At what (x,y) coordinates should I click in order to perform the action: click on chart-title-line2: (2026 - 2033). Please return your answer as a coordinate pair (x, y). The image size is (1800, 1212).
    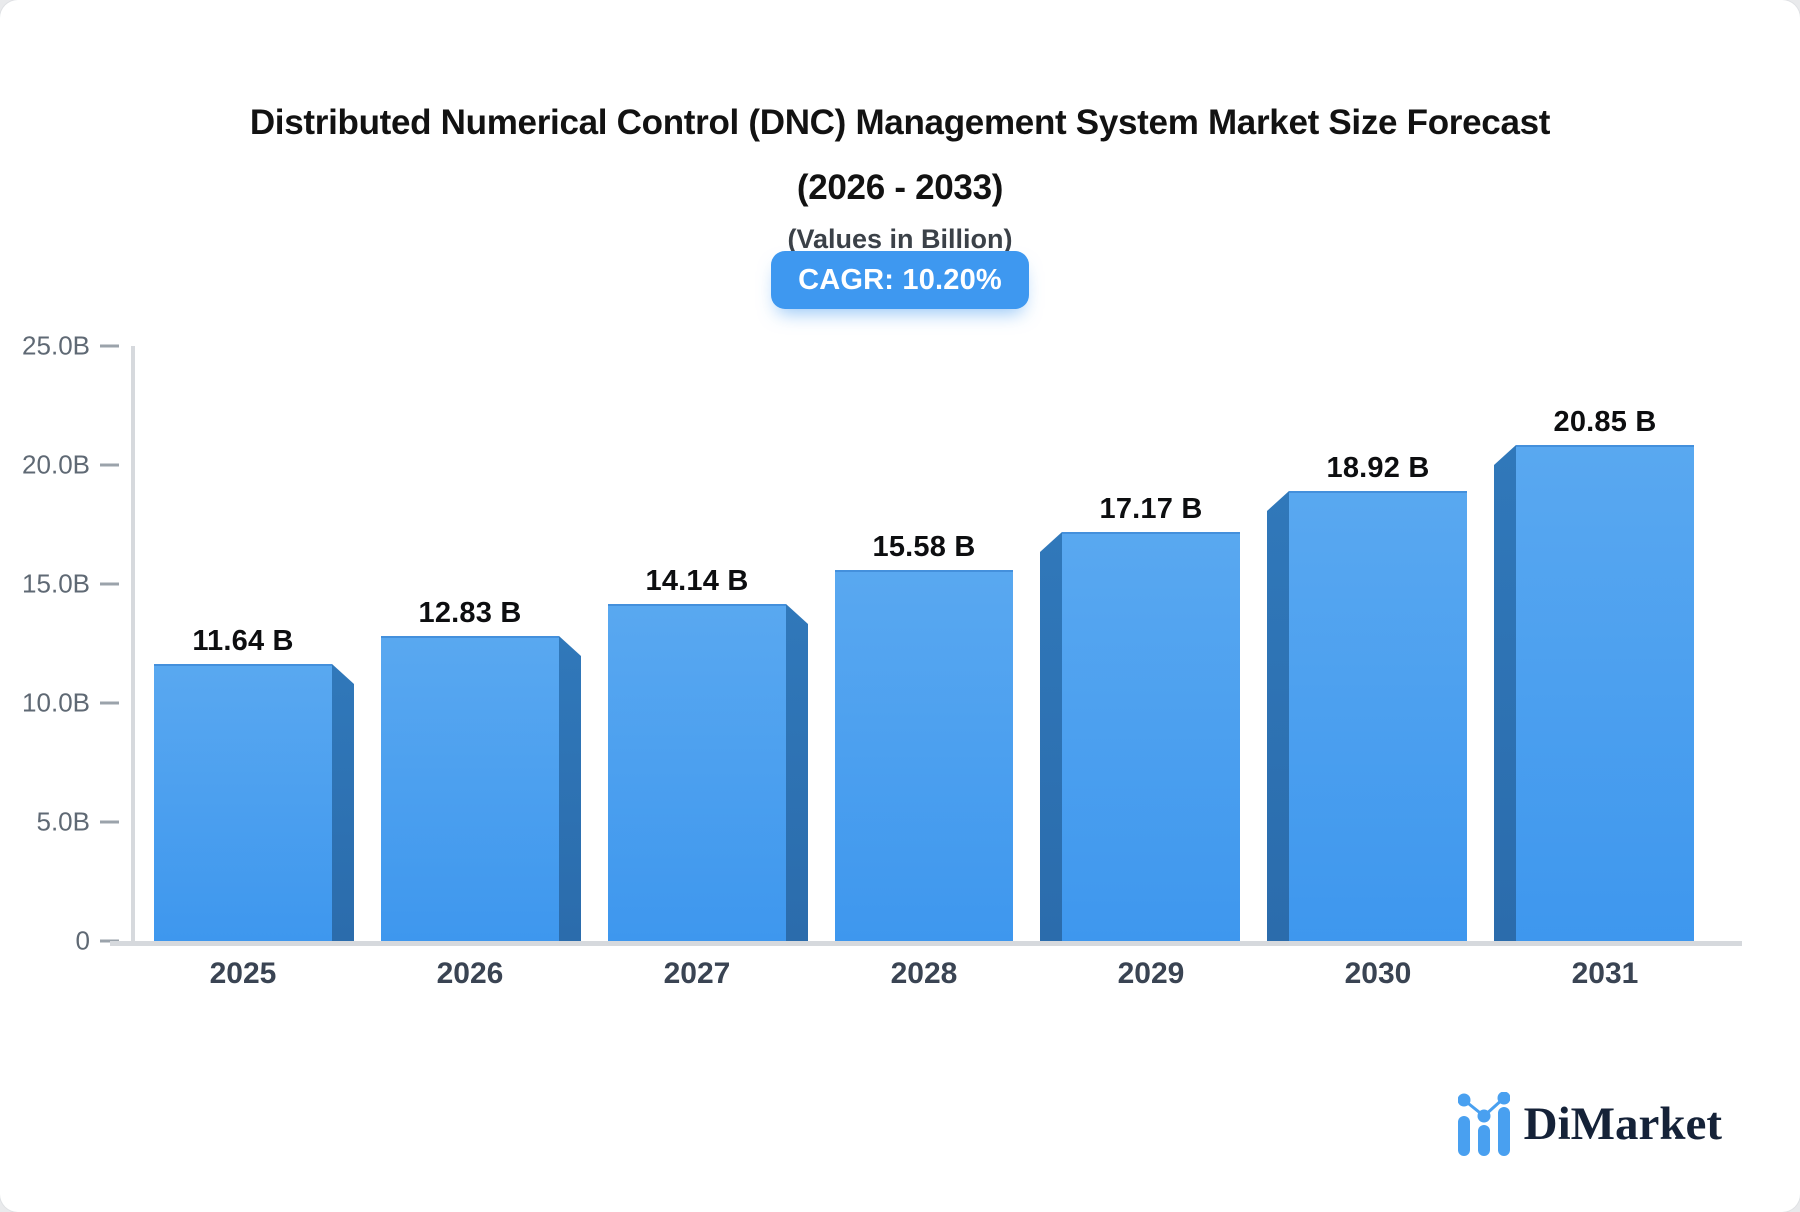
    Looking at the image, I should click on (900, 187).